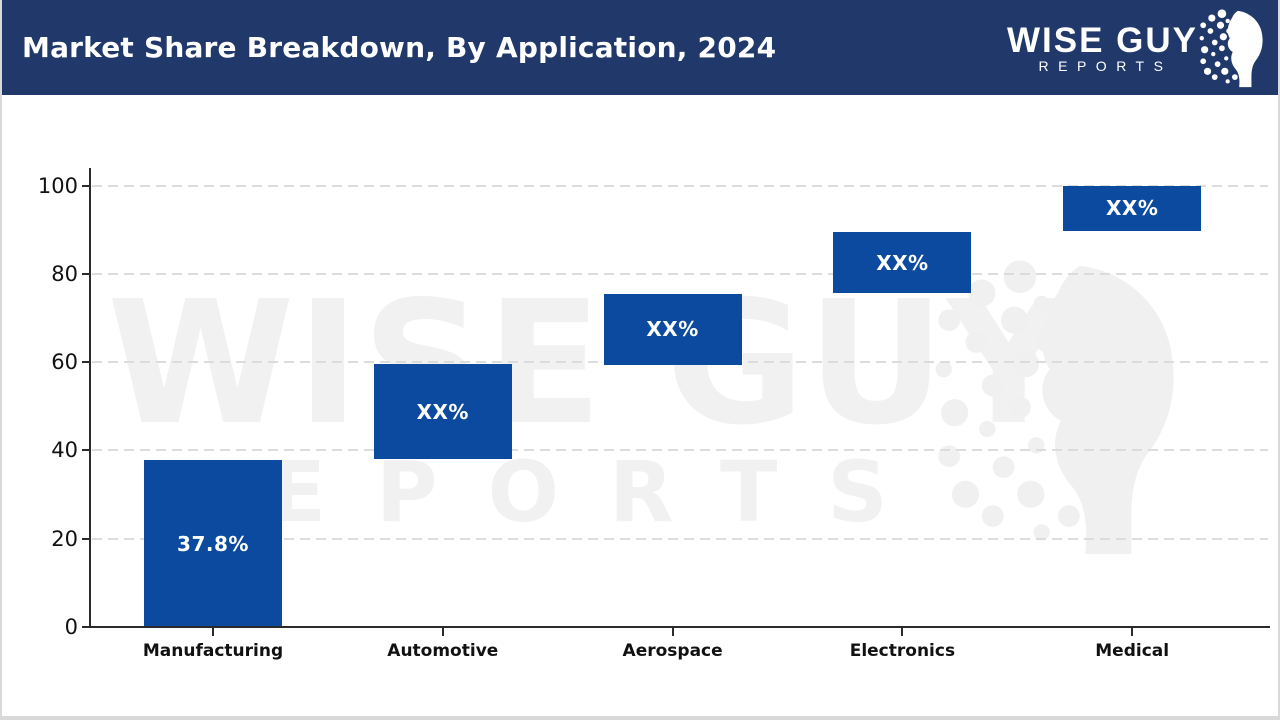 Image resolution: width=1280 pixels, height=720 pixels. What do you see at coordinates (1132, 651) in the screenshot?
I see `x-tick-label-medical: Medical` at bounding box center [1132, 651].